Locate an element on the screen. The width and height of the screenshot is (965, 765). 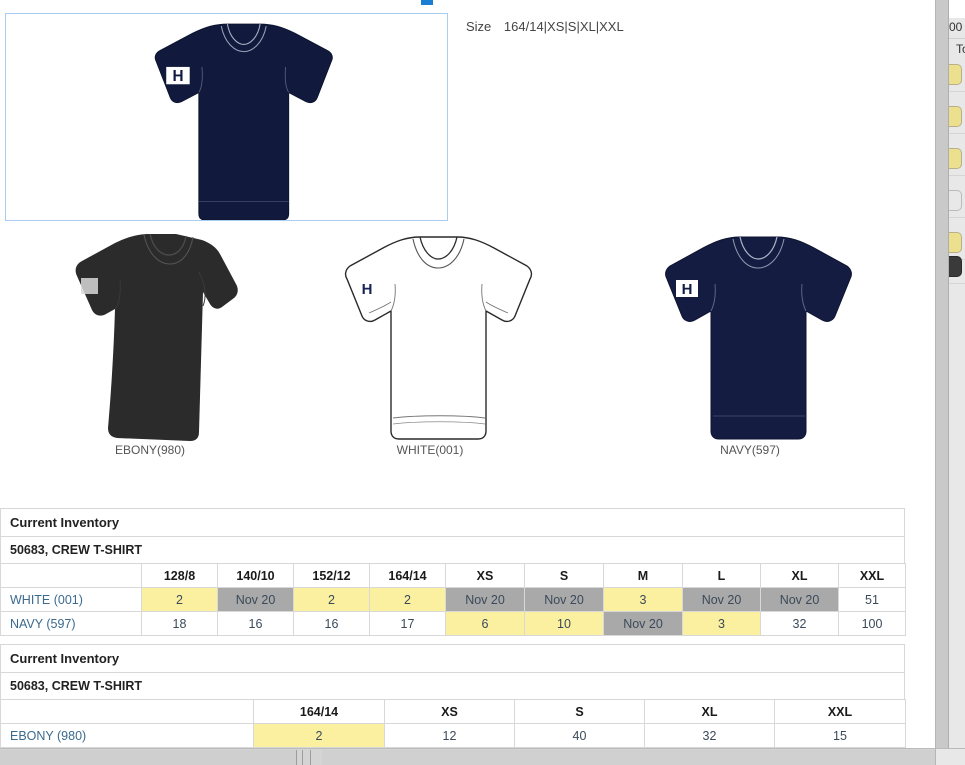
horizontal-scrollbar is located at coordinates (467, 756).